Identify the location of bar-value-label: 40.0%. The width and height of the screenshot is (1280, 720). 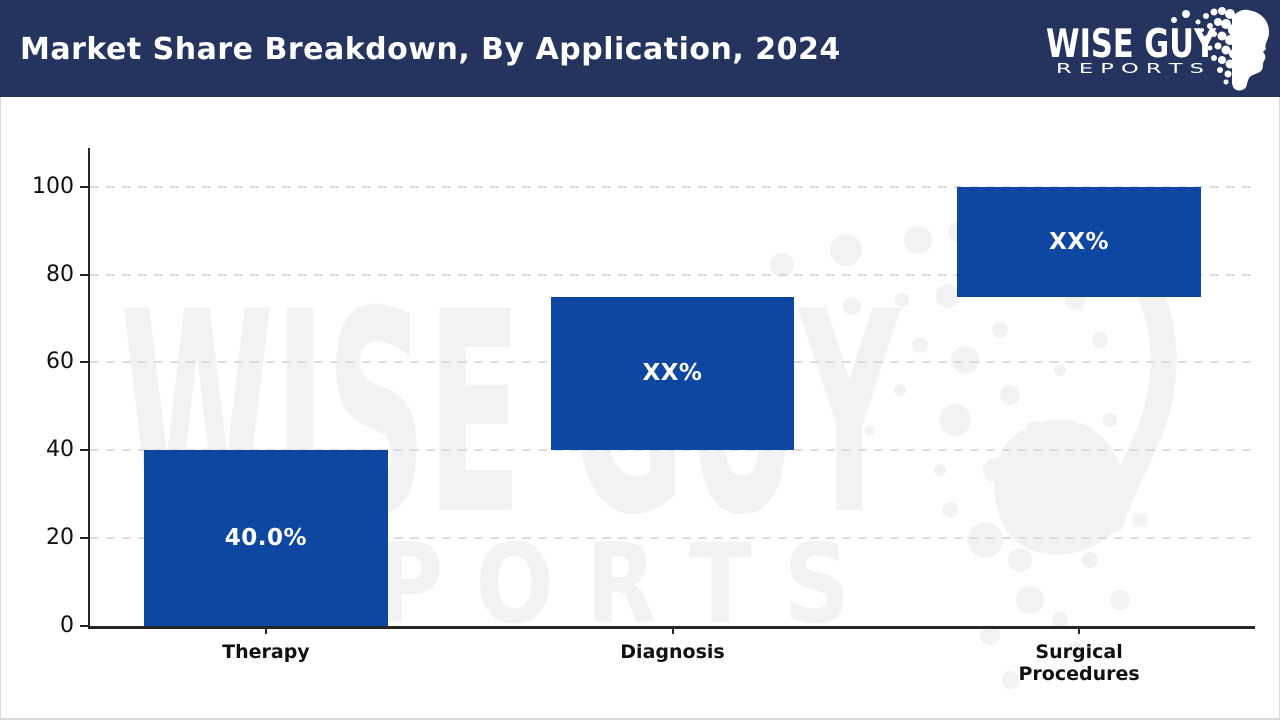
(266, 538).